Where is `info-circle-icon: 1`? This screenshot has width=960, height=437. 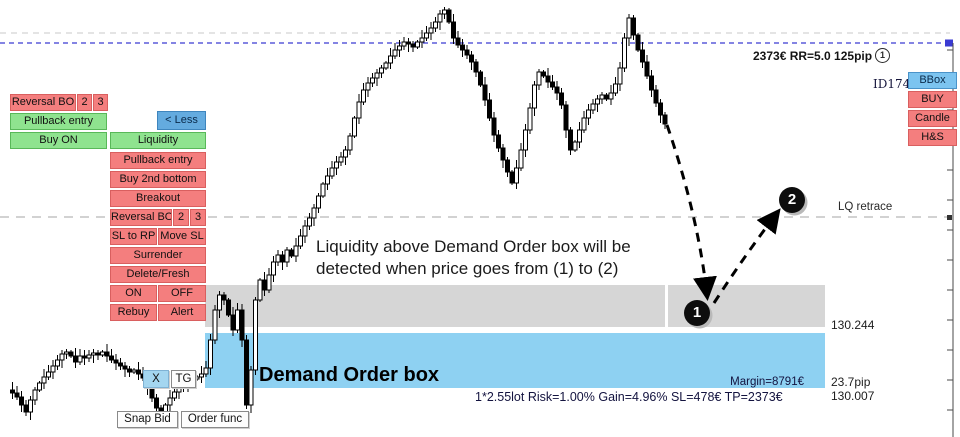
info-circle-icon: 1 is located at coordinates (882, 55).